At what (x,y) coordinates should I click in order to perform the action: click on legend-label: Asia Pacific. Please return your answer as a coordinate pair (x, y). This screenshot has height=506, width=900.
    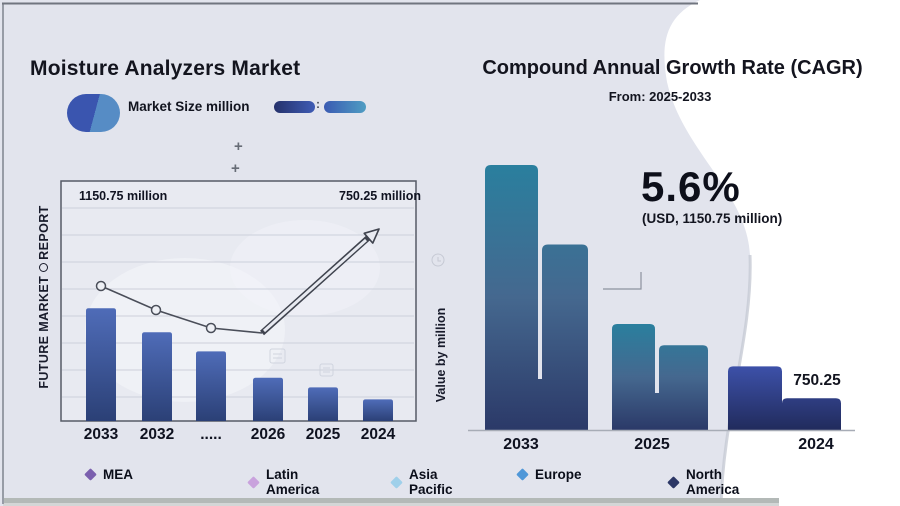
    Looking at the image, I should click on (431, 482).